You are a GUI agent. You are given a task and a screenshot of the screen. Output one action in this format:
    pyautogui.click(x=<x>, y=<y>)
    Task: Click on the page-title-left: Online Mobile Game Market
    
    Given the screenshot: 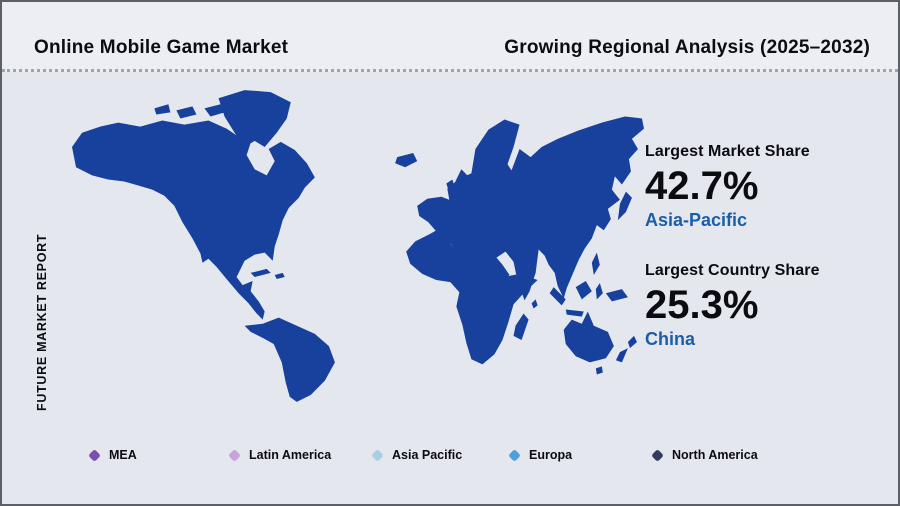 What is the action you would take?
    pyautogui.click(x=161, y=47)
    